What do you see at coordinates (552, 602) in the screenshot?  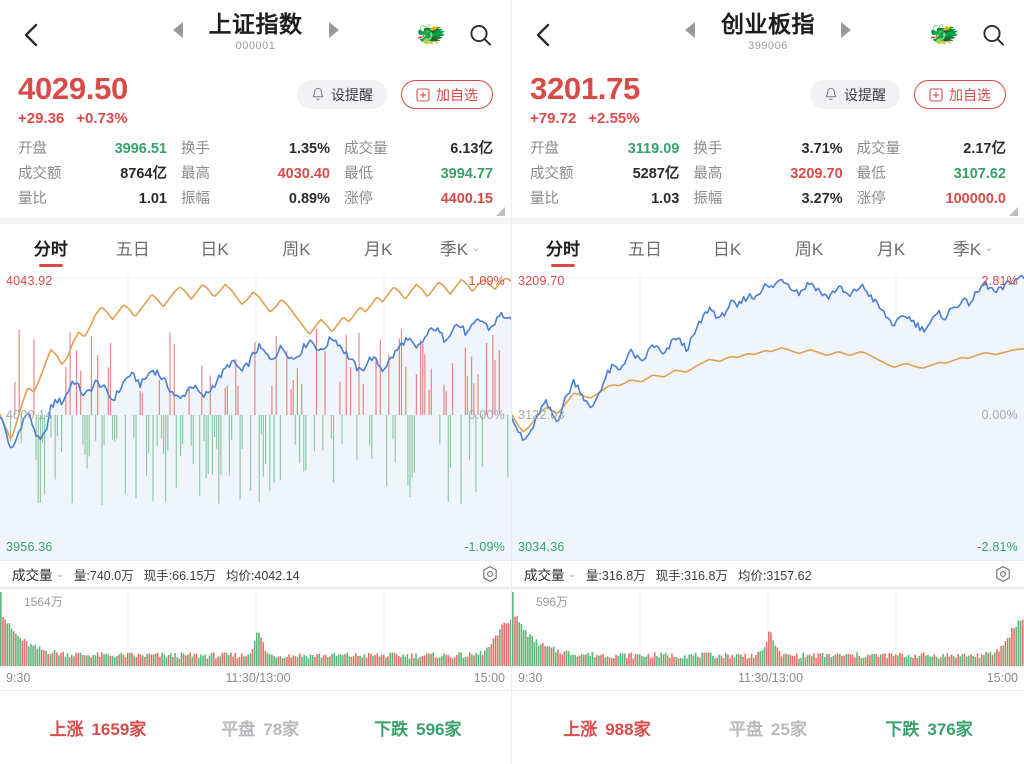 I see `volume-max-label: 596万` at bounding box center [552, 602].